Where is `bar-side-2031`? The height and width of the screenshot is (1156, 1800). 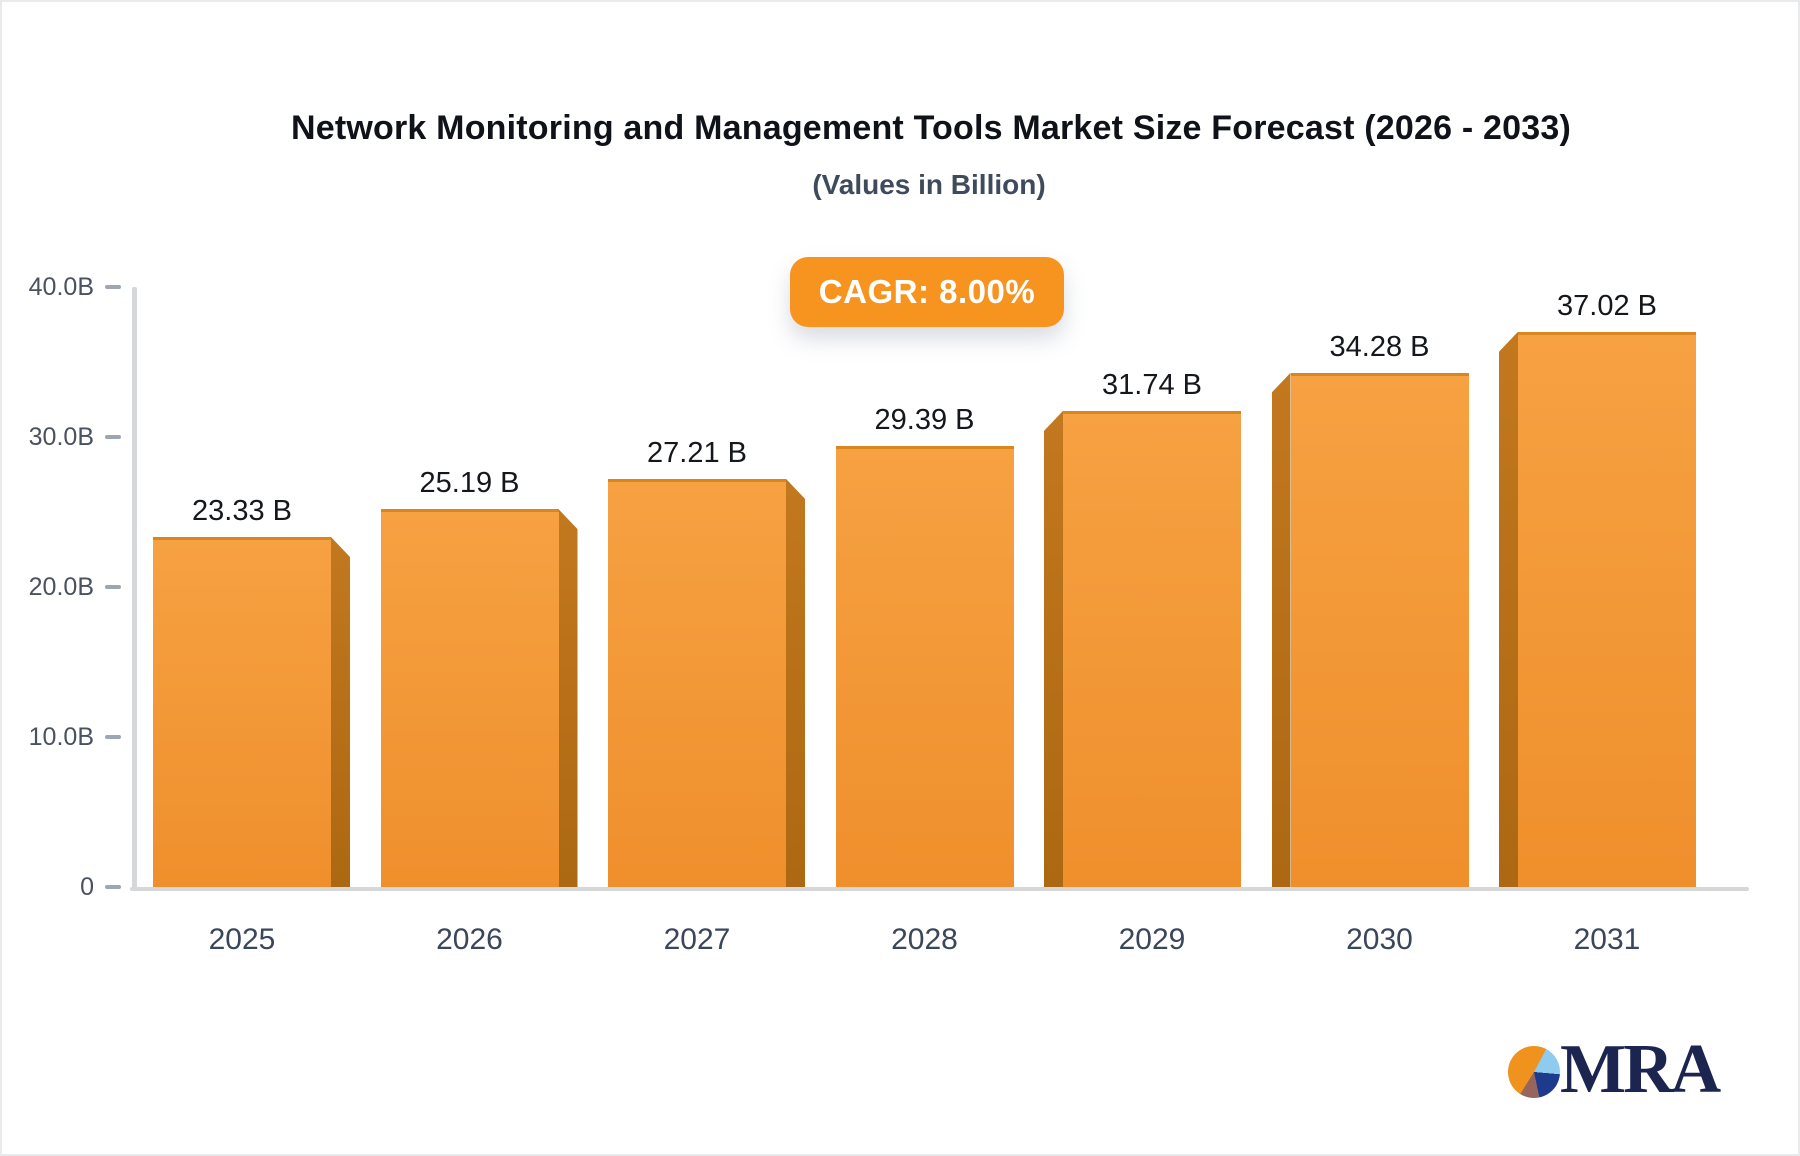 bar-side-2031 is located at coordinates (1508, 611).